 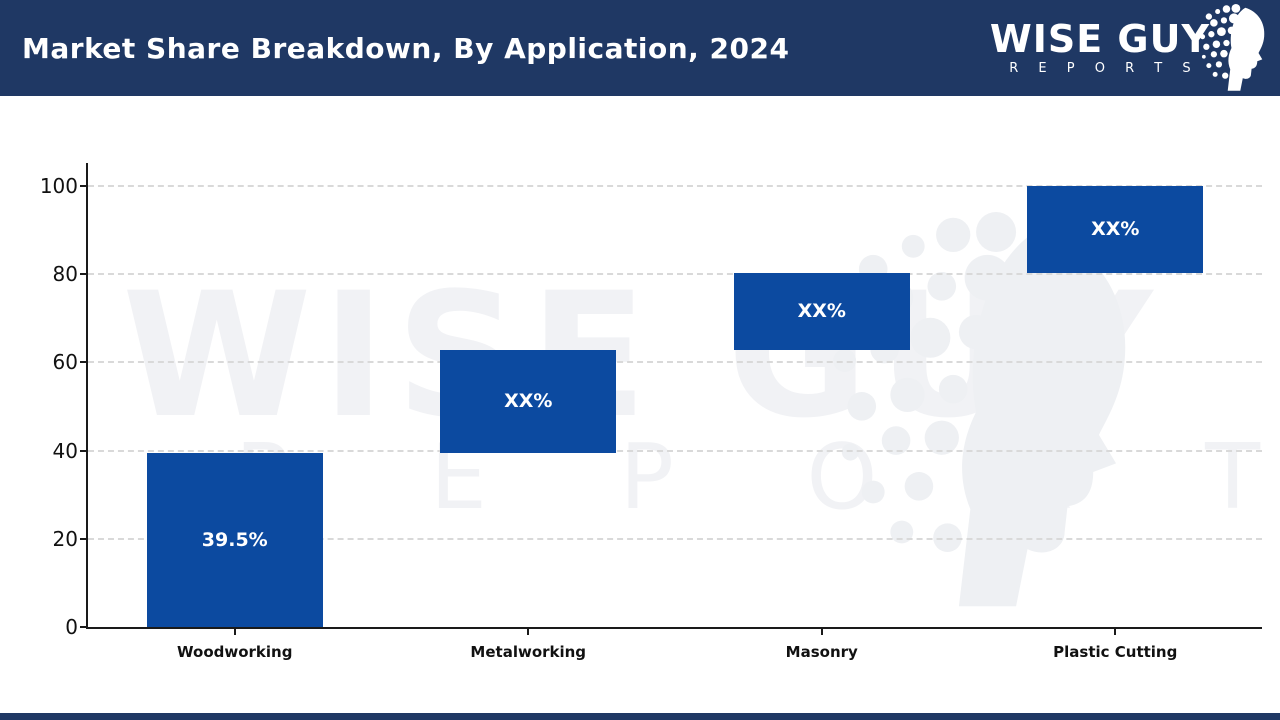 What do you see at coordinates (821, 652) in the screenshot?
I see `x-tick-label: Masonry` at bounding box center [821, 652].